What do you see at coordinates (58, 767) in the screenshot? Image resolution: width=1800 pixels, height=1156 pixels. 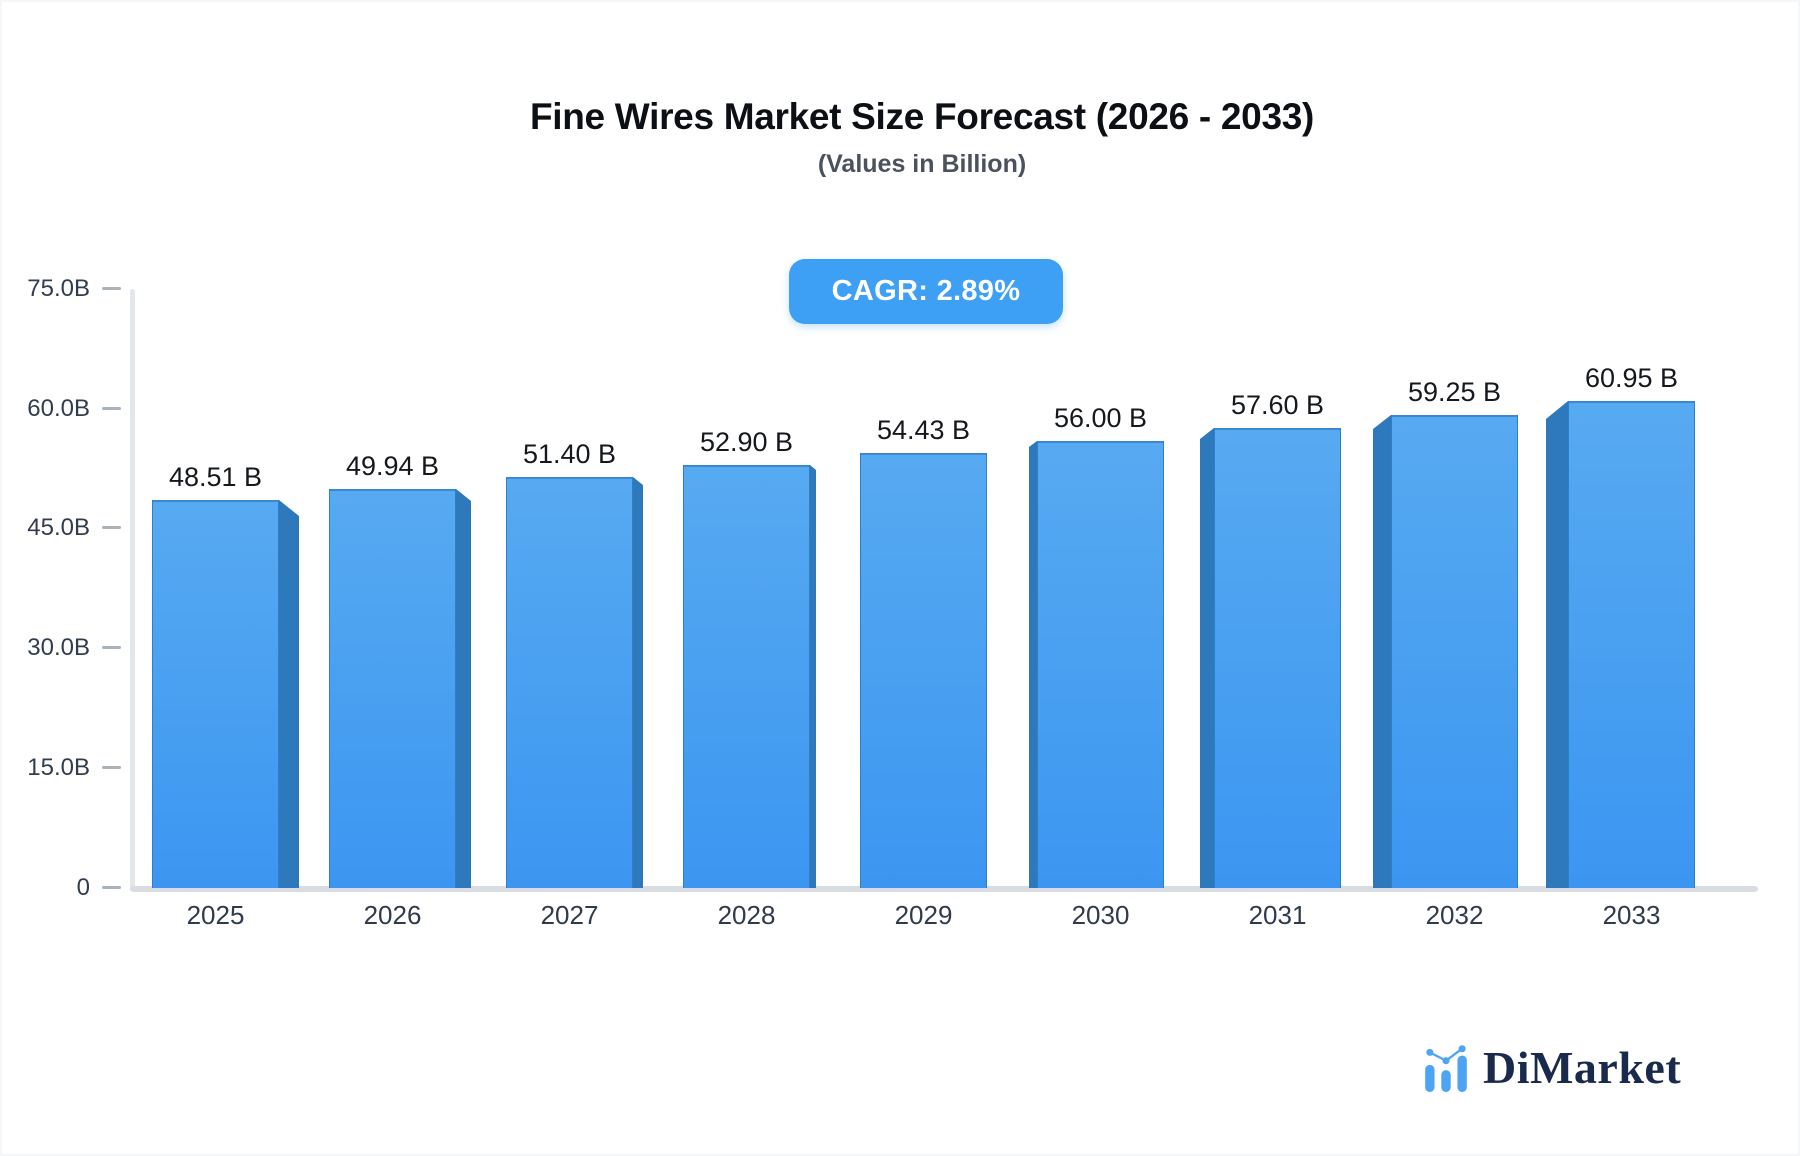 I see `y-tick-label: 15.0B` at bounding box center [58, 767].